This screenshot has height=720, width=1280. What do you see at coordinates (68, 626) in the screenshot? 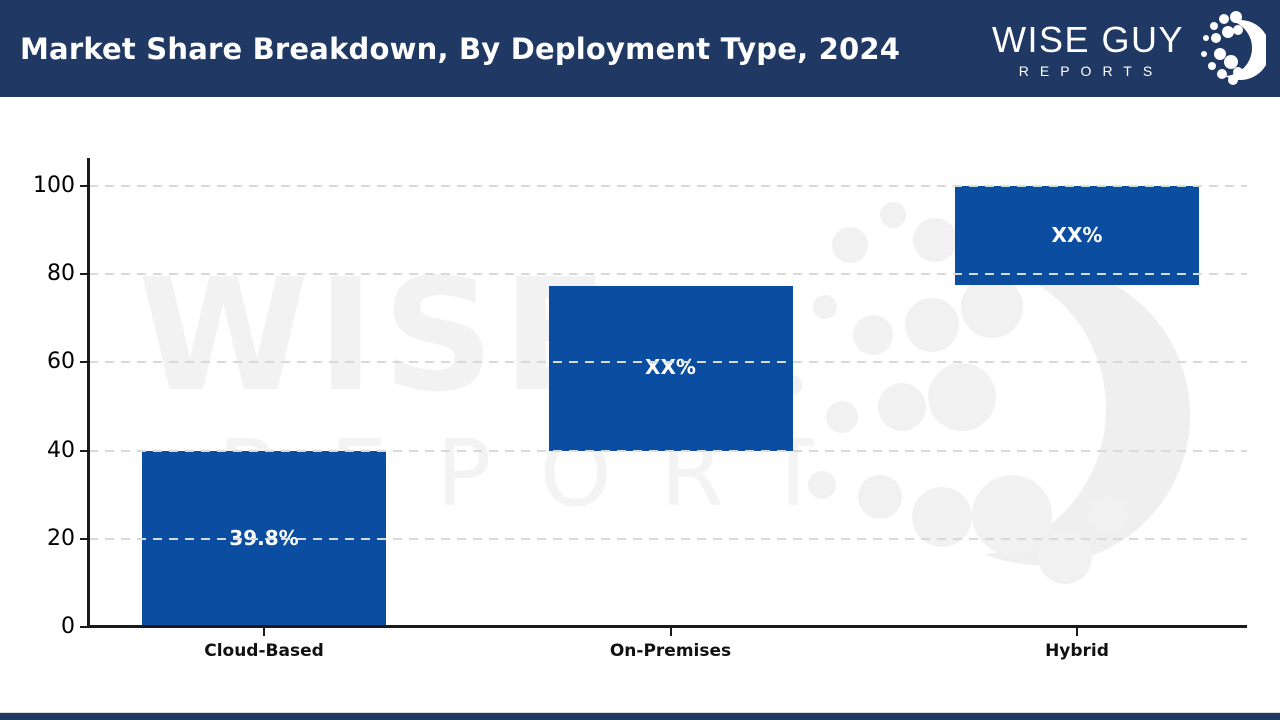
I see `y-tick-label-0: 0` at bounding box center [68, 626].